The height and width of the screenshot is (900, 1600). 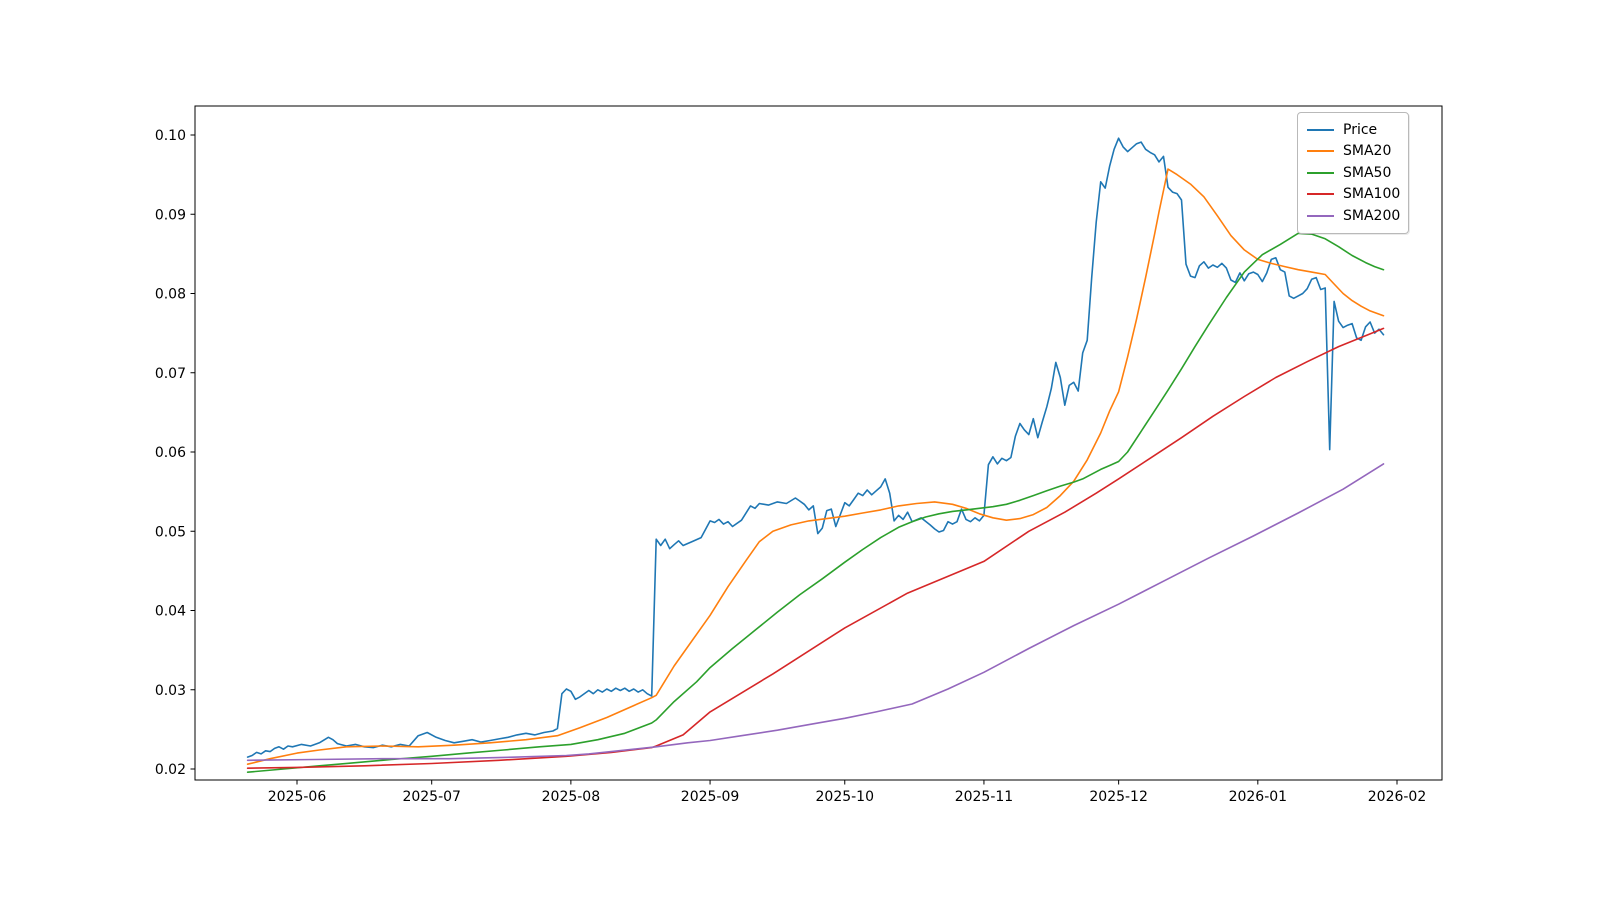 I want to click on legend-item-price: Price, so click(x=1353, y=130).